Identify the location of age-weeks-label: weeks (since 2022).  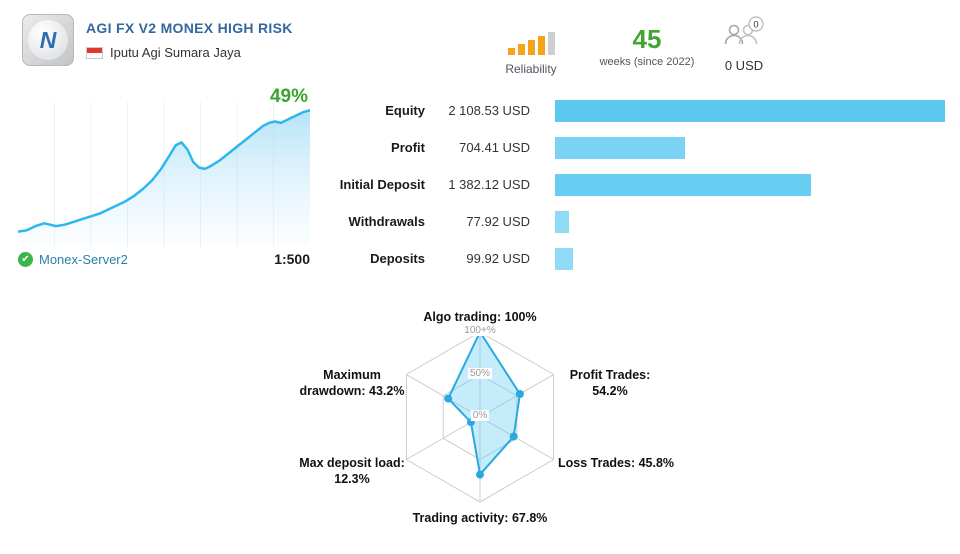
(647, 62).